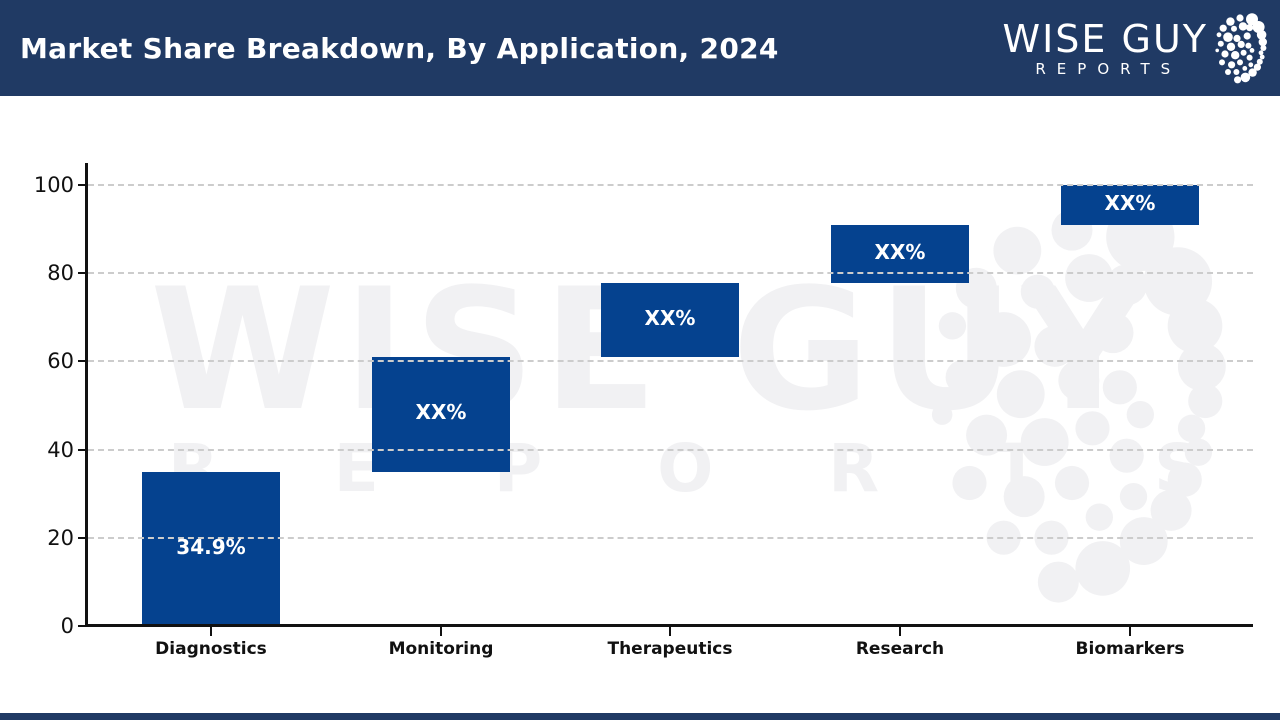 Image resolution: width=1280 pixels, height=720 pixels. I want to click on y-tick-label-0: 0, so click(67, 626).